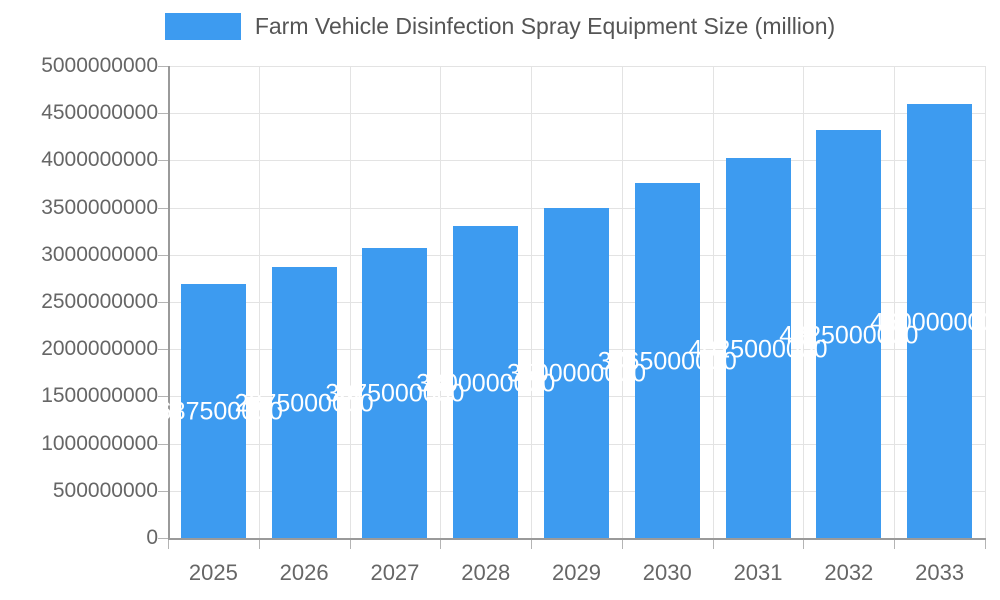 Image resolution: width=1000 pixels, height=600 pixels. Describe the element at coordinates (667, 572) in the screenshot. I see `x-axis-tick-label: 2030` at that location.